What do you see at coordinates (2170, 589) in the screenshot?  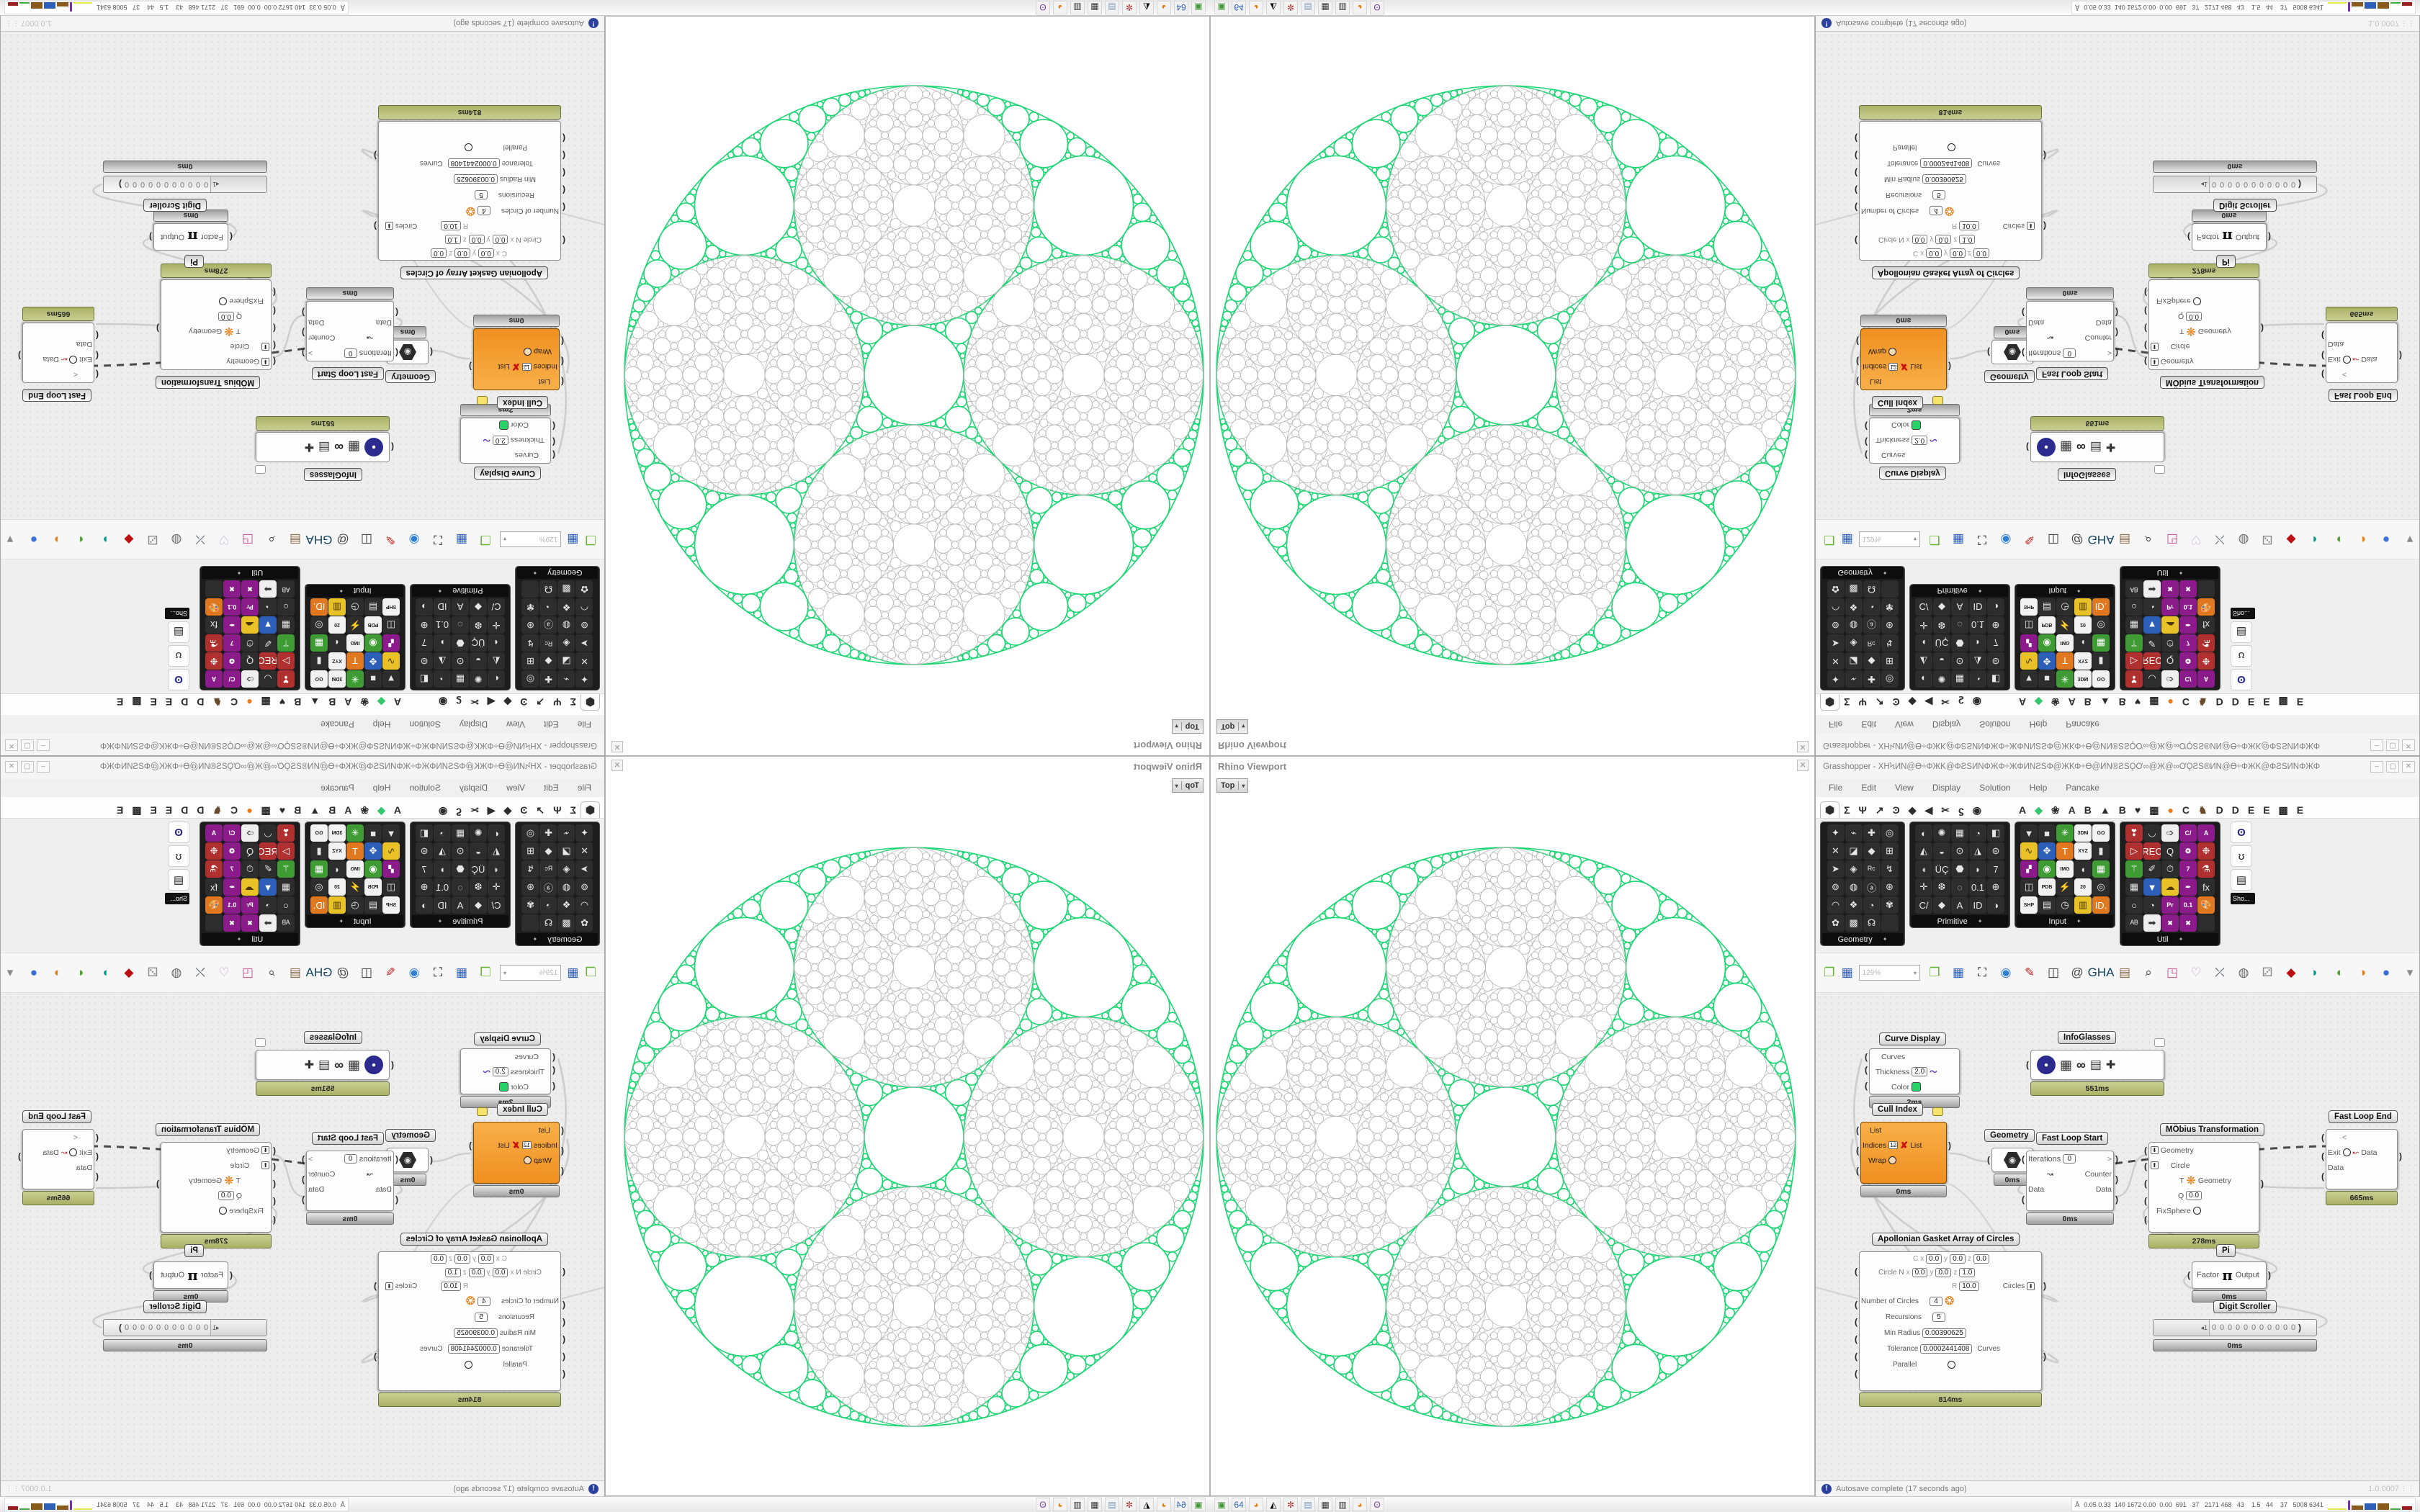 I see `icon-cell: ✖` at bounding box center [2170, 589].